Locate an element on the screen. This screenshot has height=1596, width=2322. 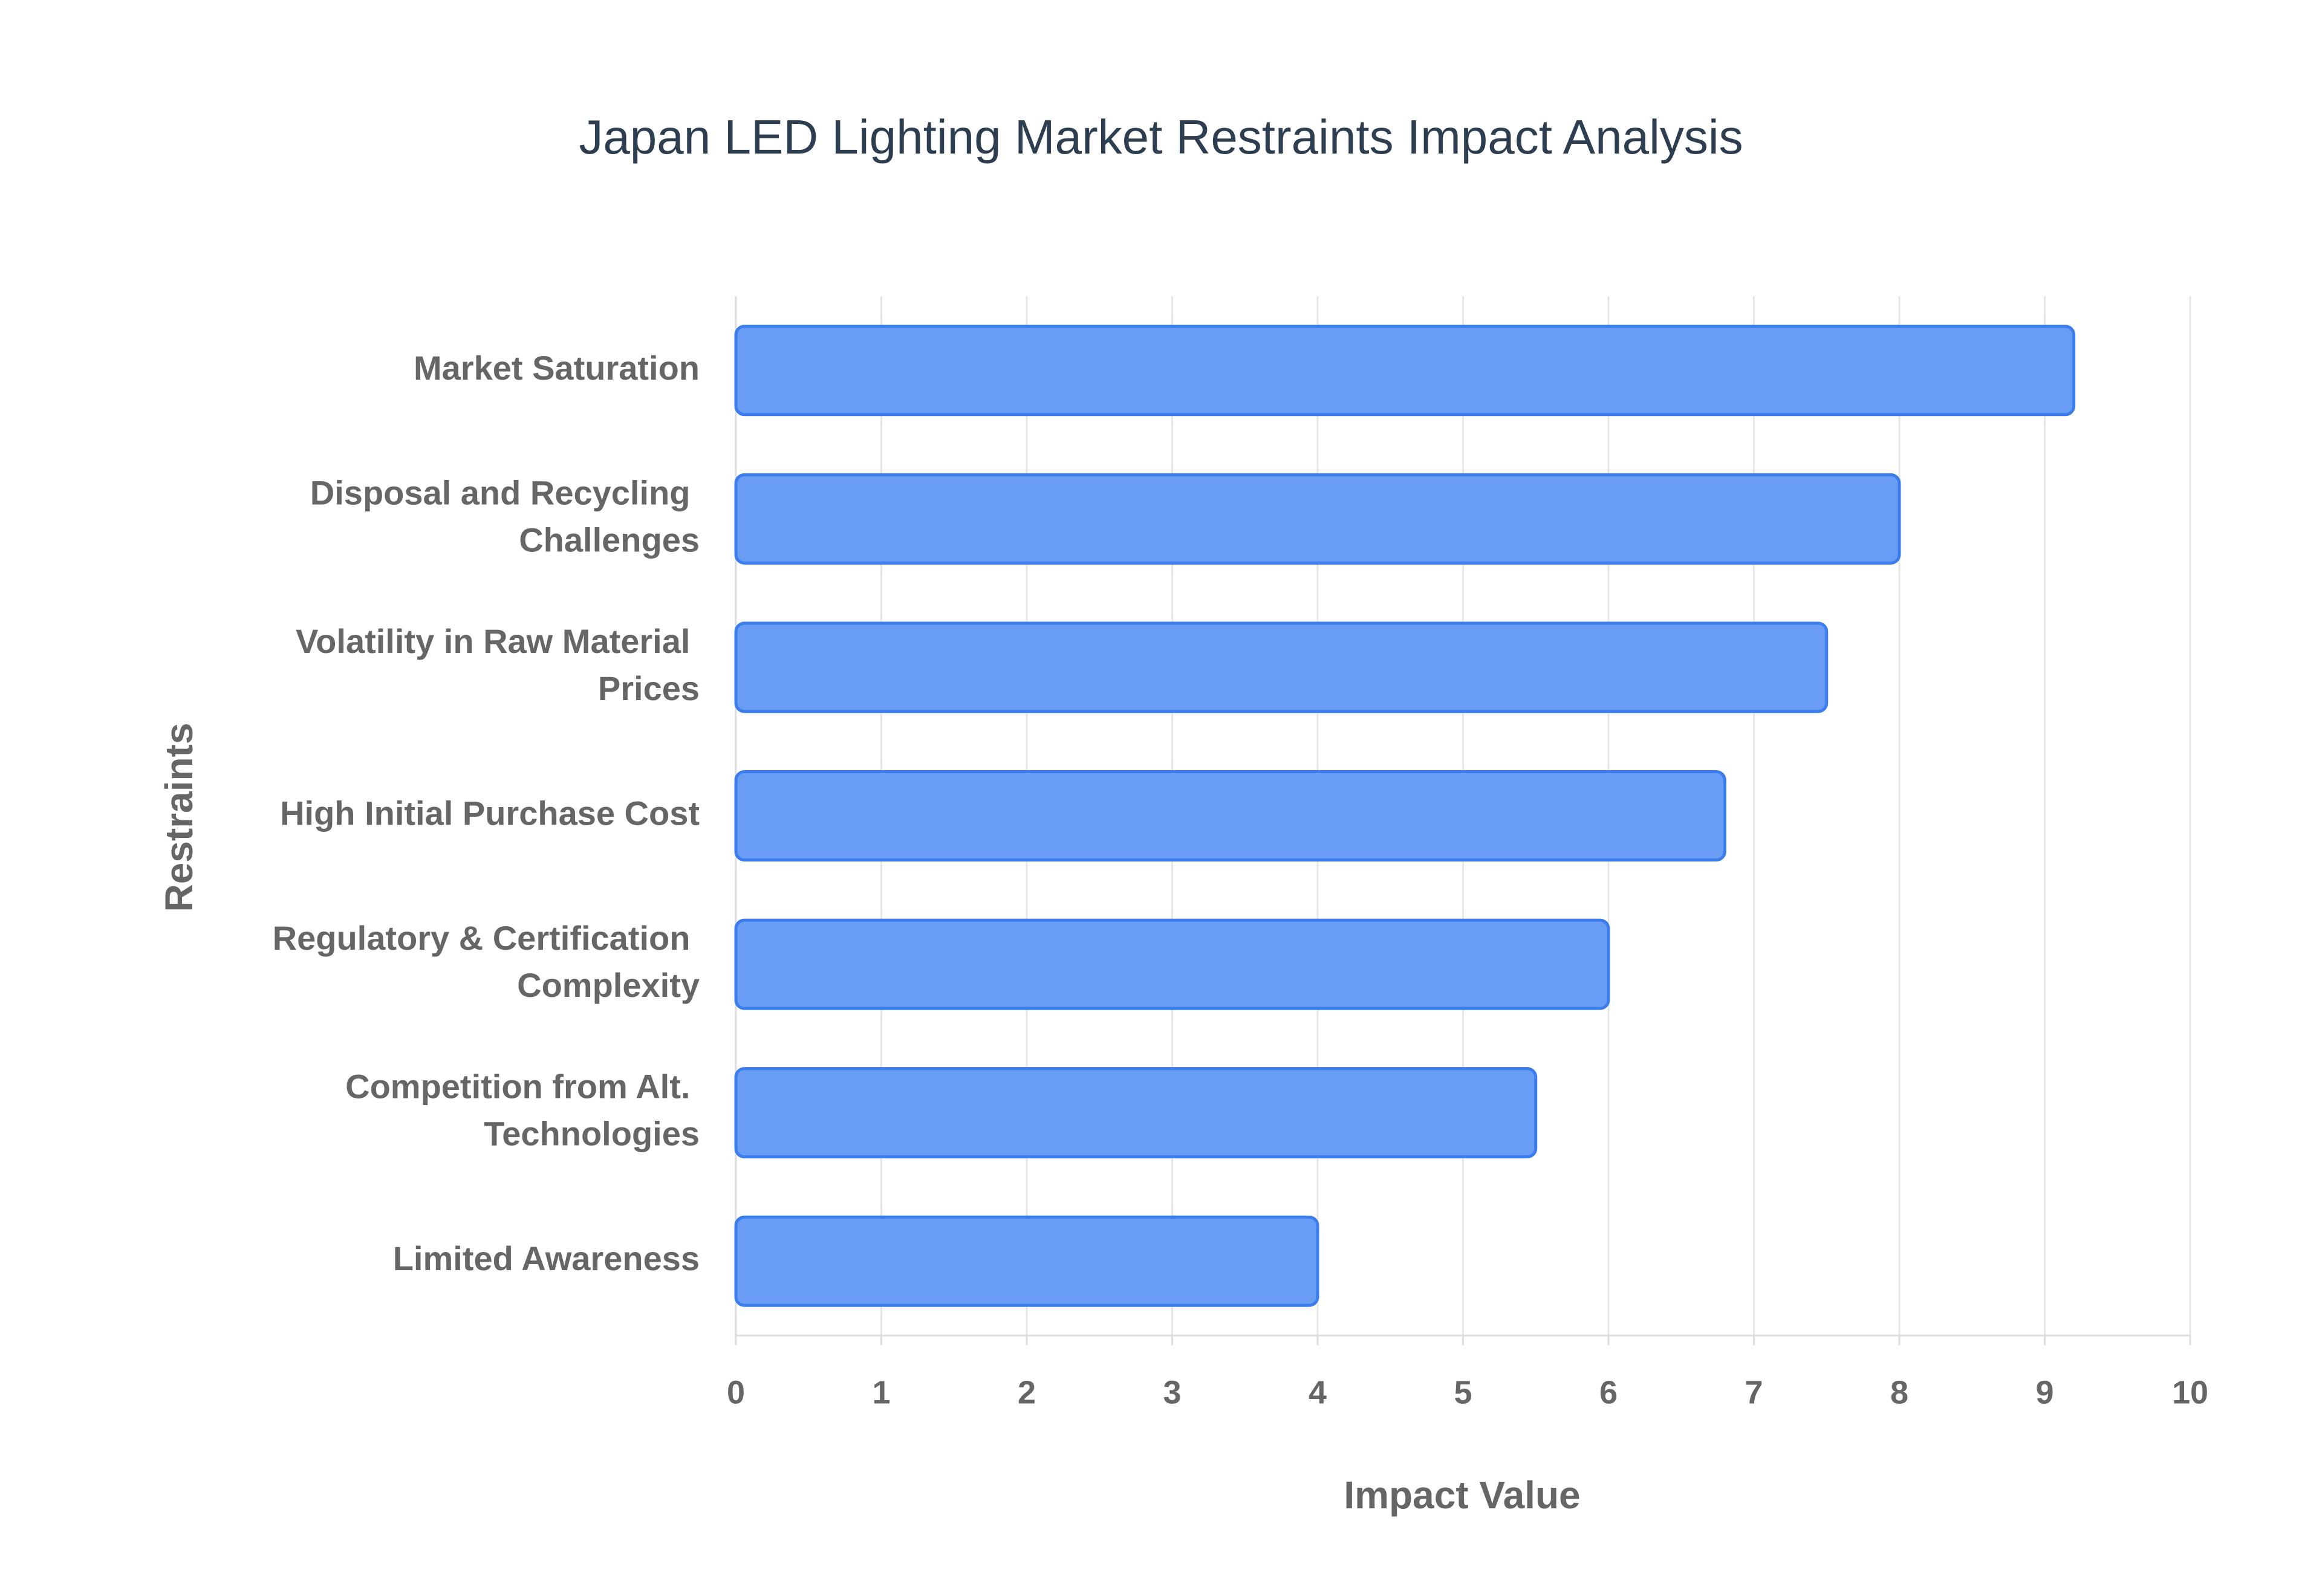
x-tick-label: 3 is located at coordinates (1172, 1392).